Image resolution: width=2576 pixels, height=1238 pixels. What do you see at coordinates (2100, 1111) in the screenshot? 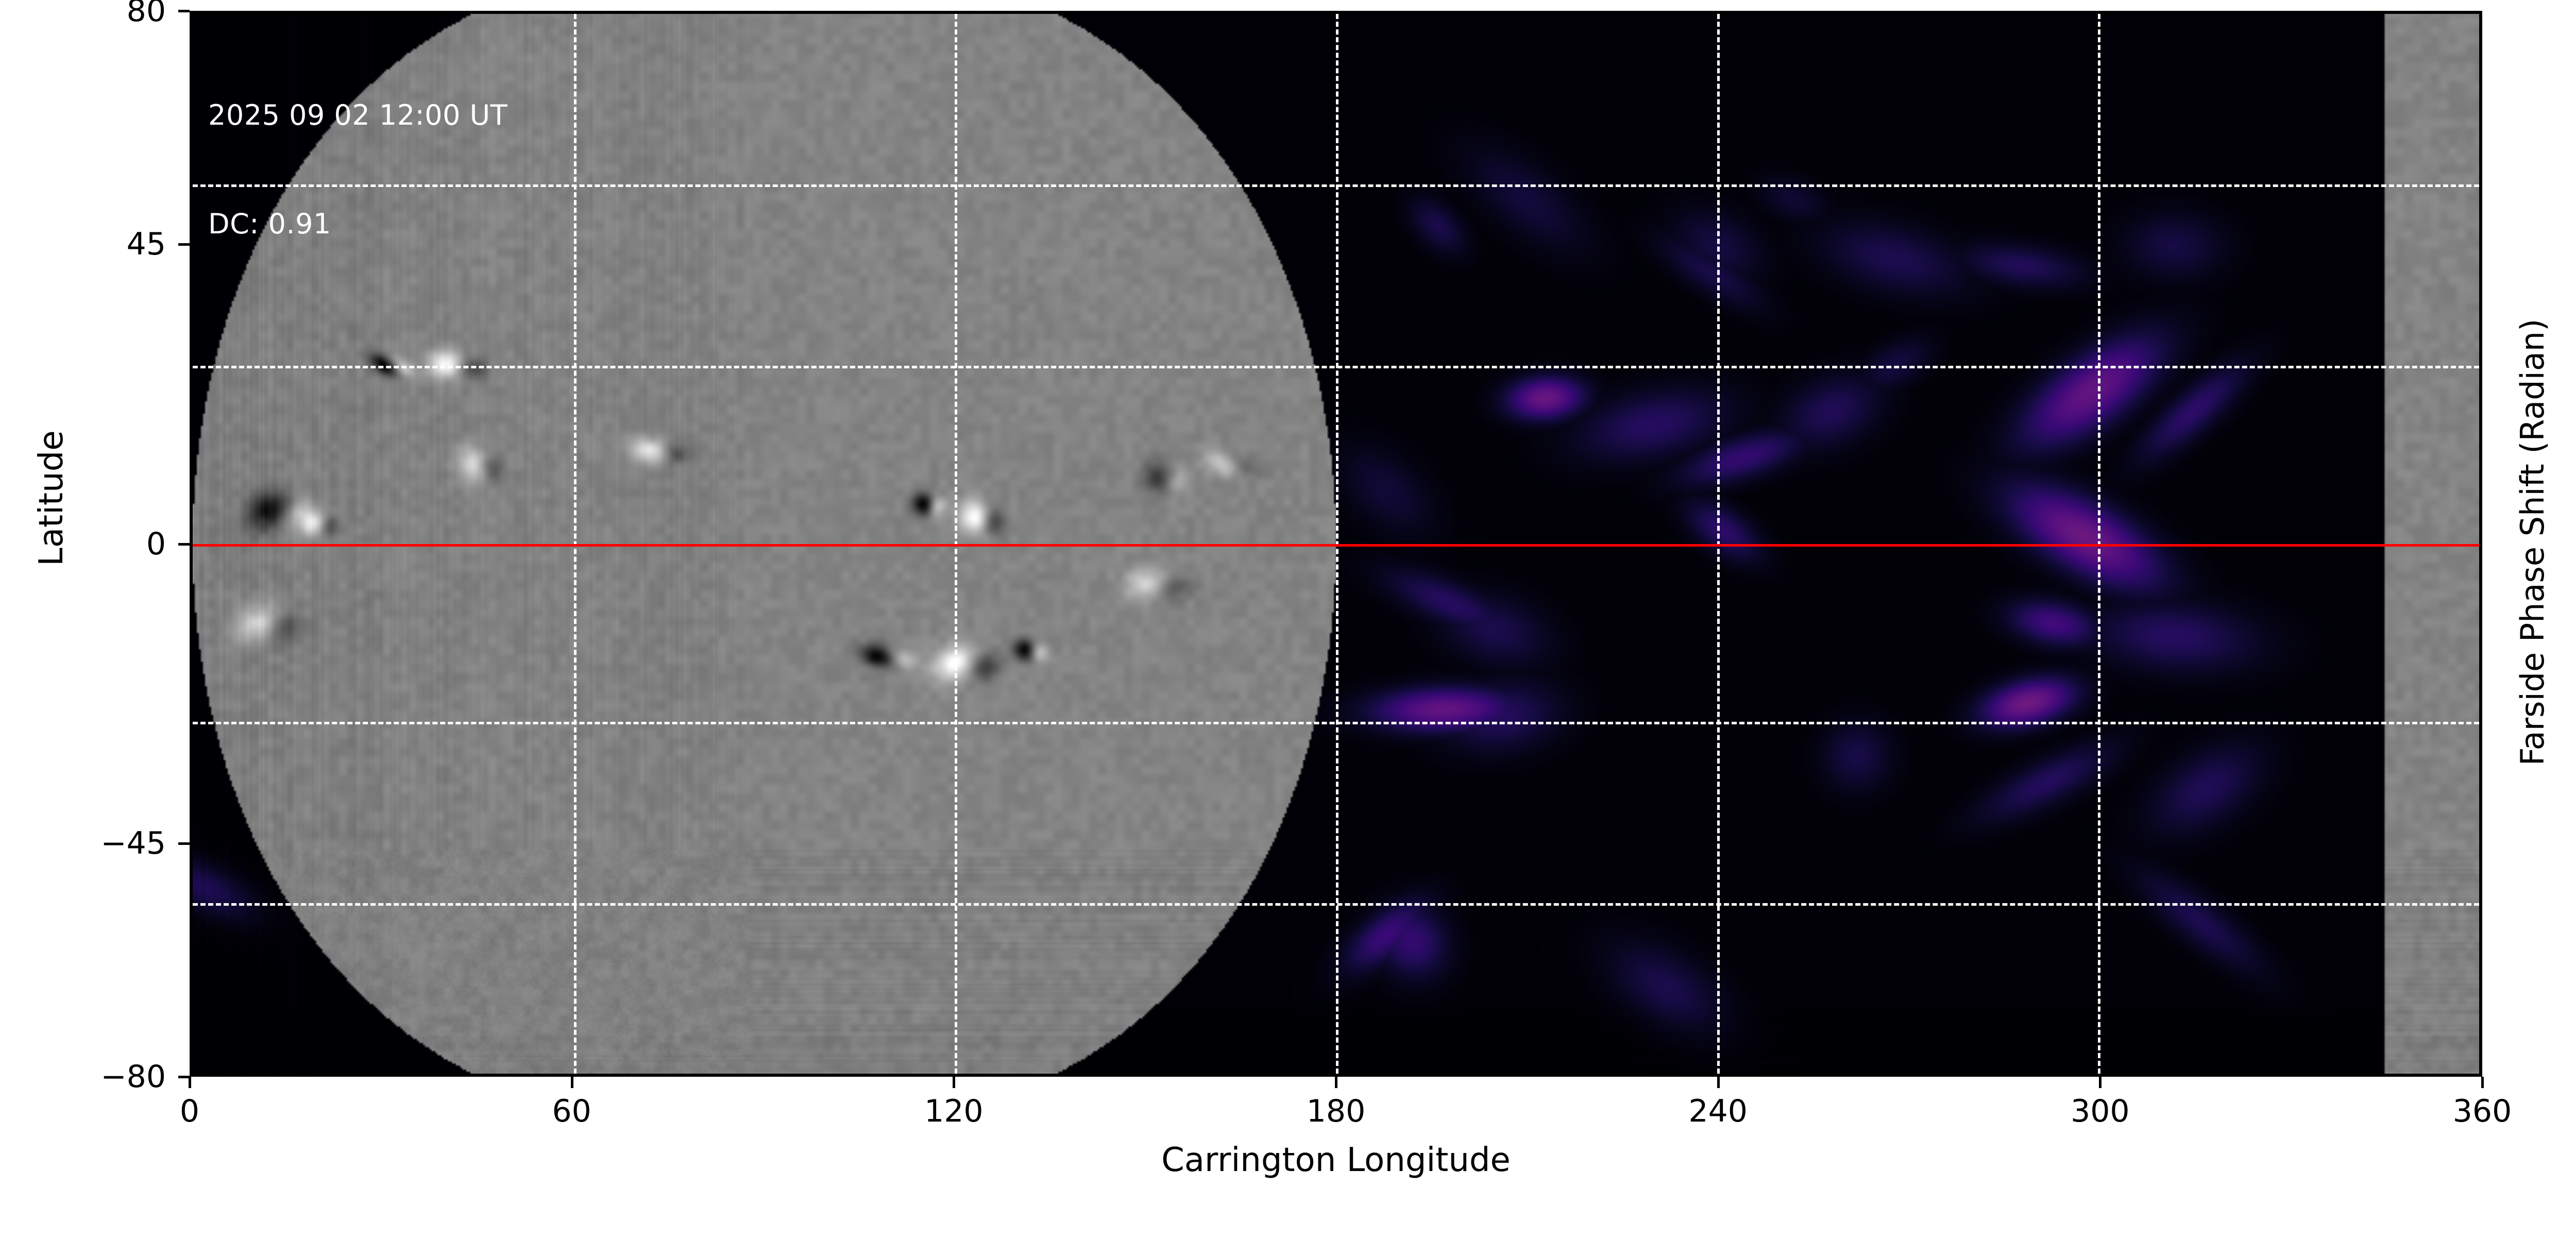
I see `x-tick-label: 300` at bounding box center [2100, 1111].